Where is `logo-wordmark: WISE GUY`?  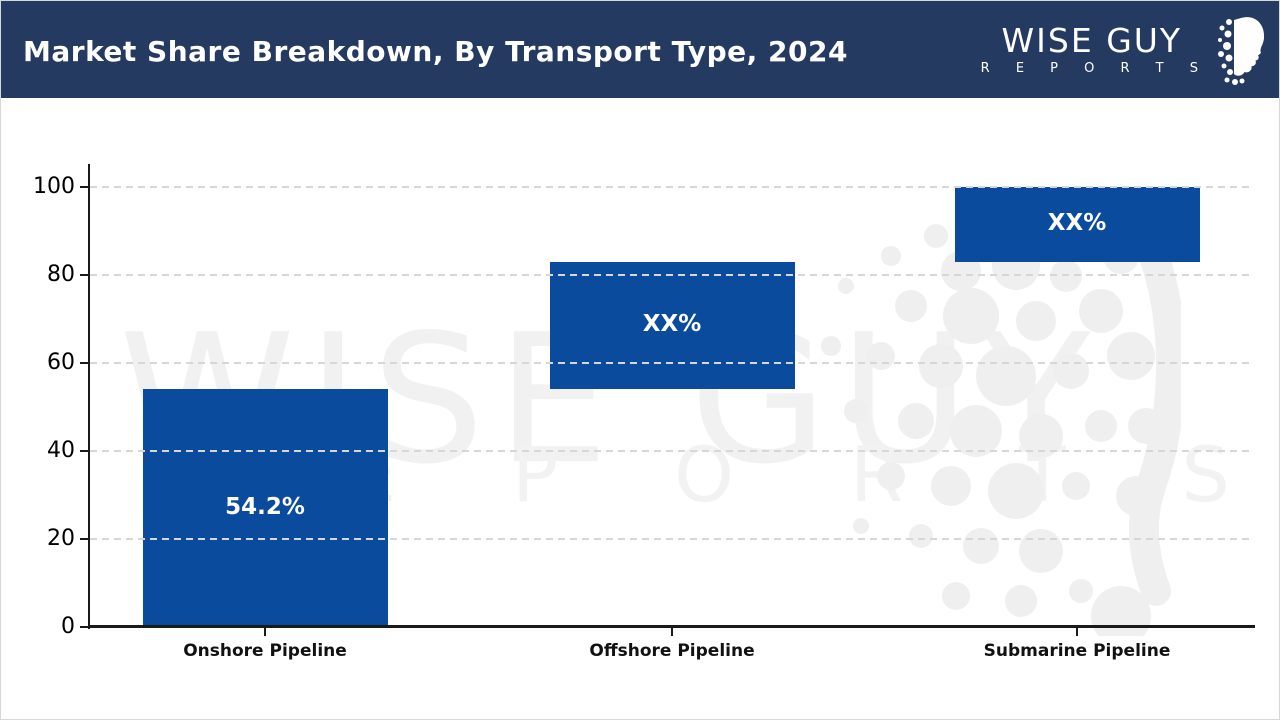
logo-wordmark: WISE GUY is located at coordinates (1092, 40).